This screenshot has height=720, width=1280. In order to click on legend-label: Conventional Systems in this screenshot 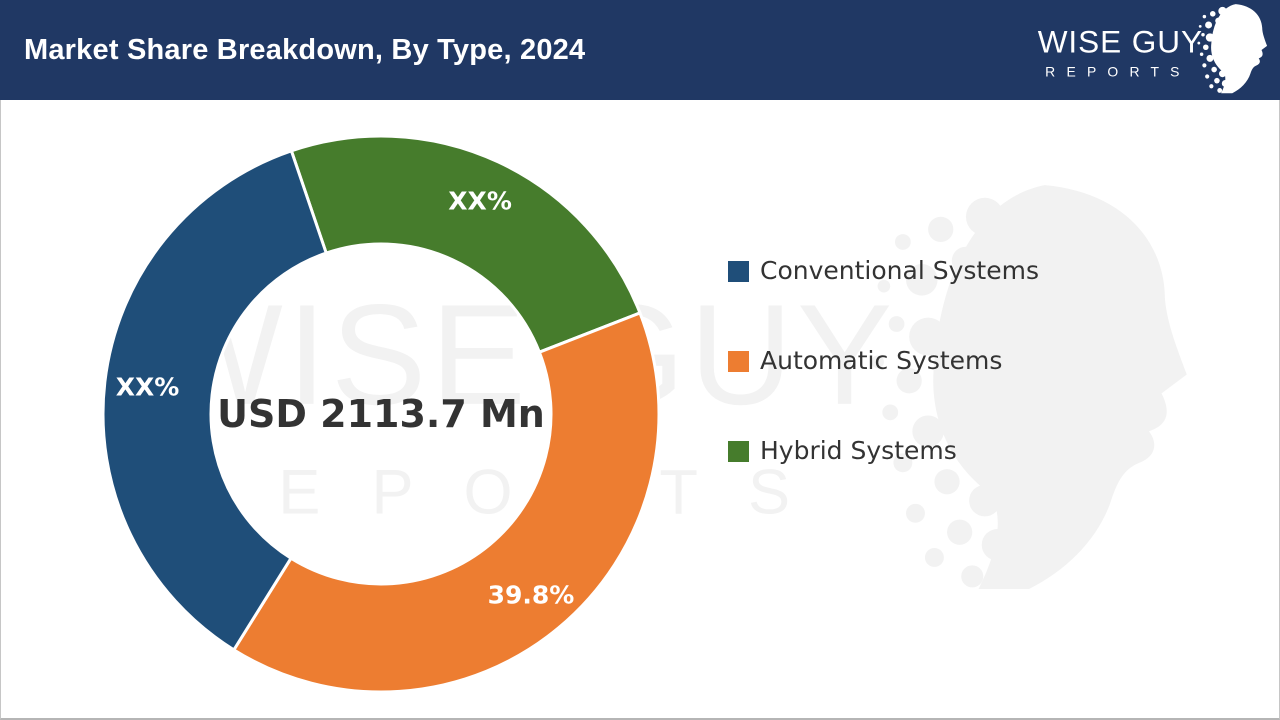, I will do `click(899, 270)`.